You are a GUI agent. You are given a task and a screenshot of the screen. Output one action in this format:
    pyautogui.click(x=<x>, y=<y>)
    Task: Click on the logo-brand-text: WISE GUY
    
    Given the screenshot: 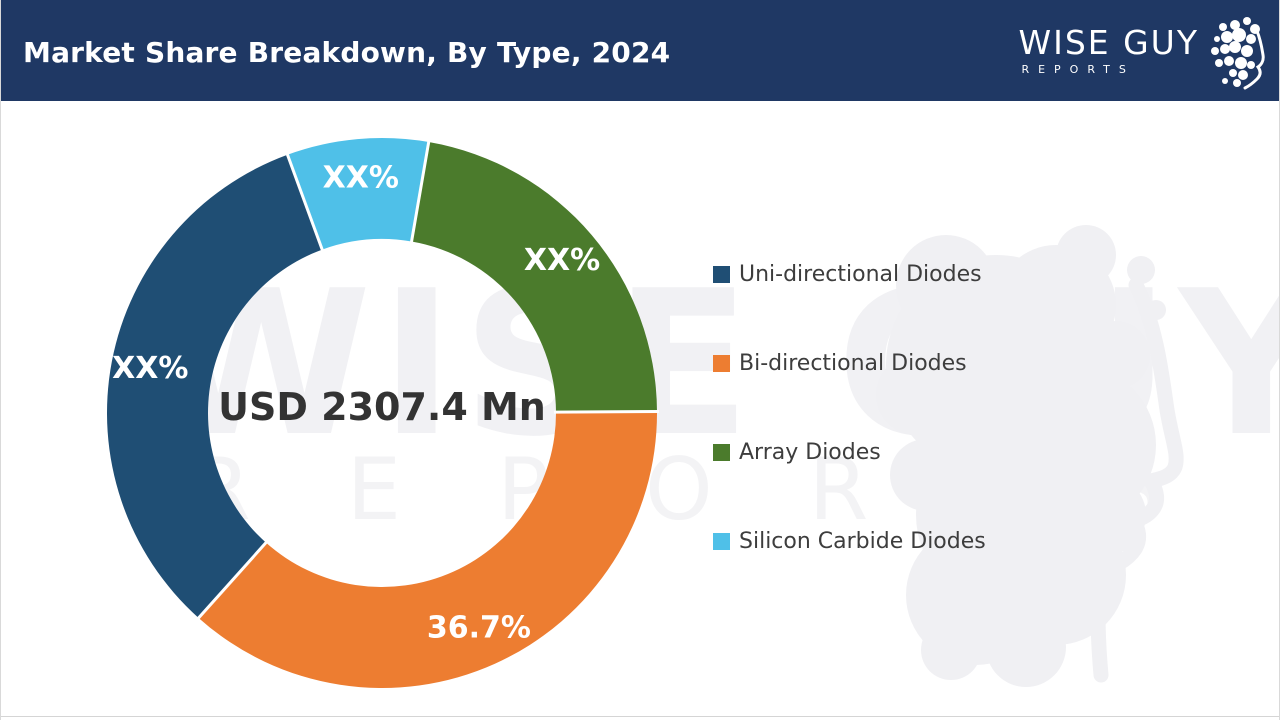 What is the action you would take?
    pyautogui.click(x=1108, y=42)
    